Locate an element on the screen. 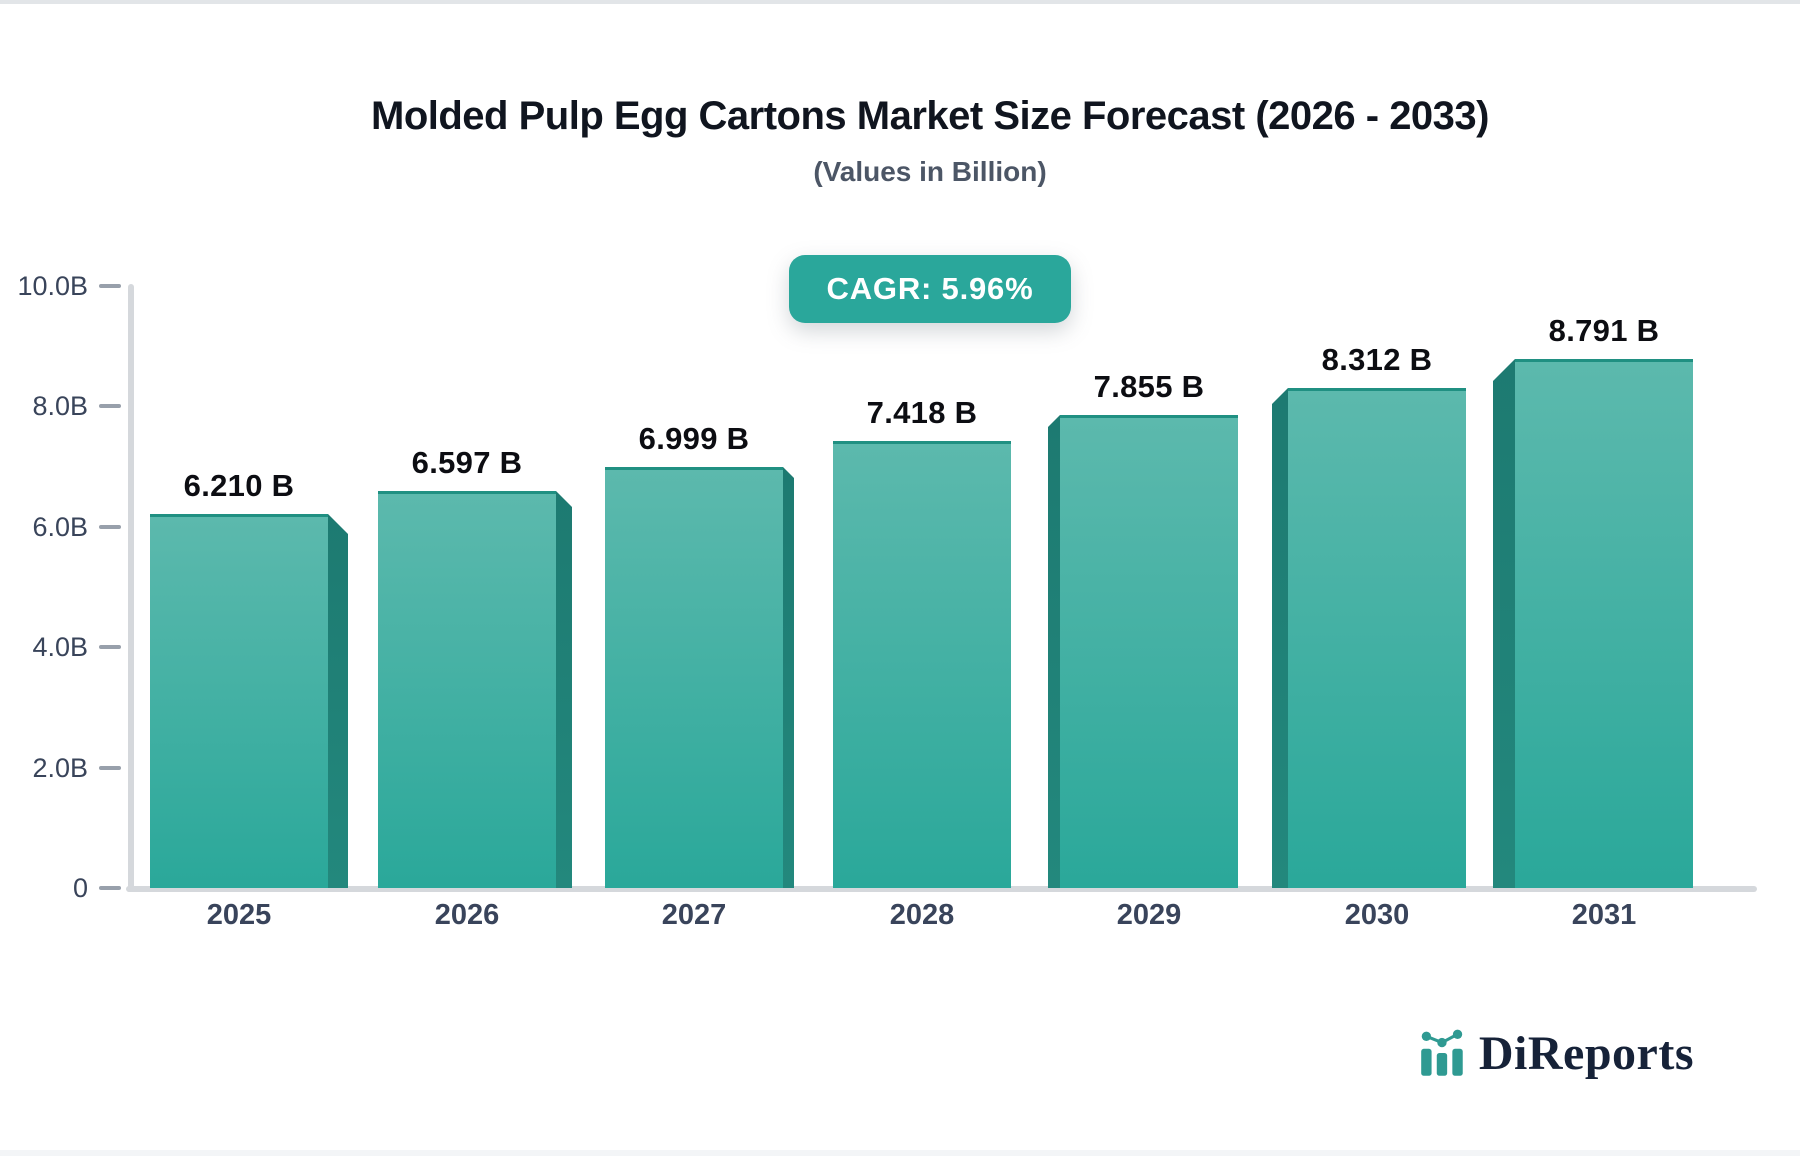 This screenshot has height=1156, width=1800. y-tick-label: 4.0B is located at coordinates (60, 647).